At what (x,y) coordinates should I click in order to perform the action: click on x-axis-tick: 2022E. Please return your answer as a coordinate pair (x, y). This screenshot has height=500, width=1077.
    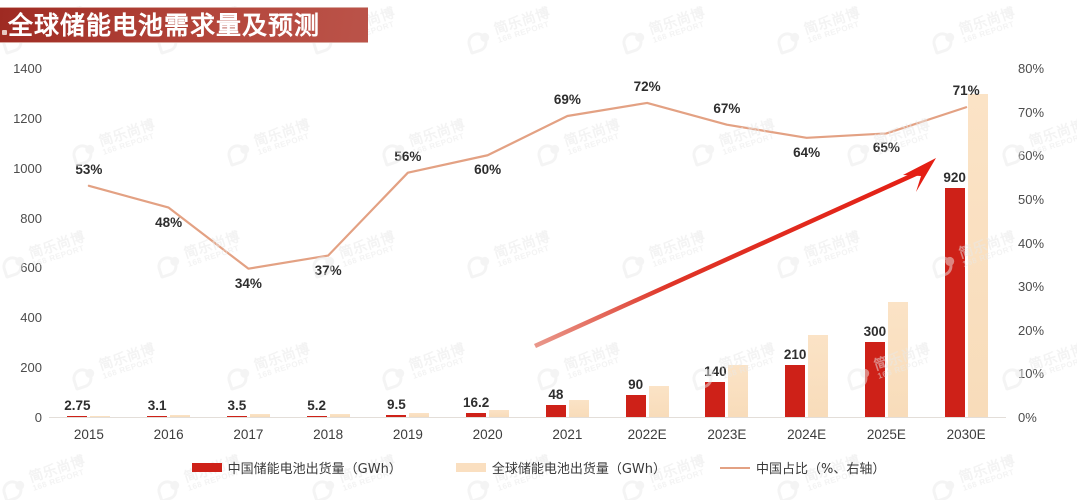
    Looking at the image, I should click on (647, 434).